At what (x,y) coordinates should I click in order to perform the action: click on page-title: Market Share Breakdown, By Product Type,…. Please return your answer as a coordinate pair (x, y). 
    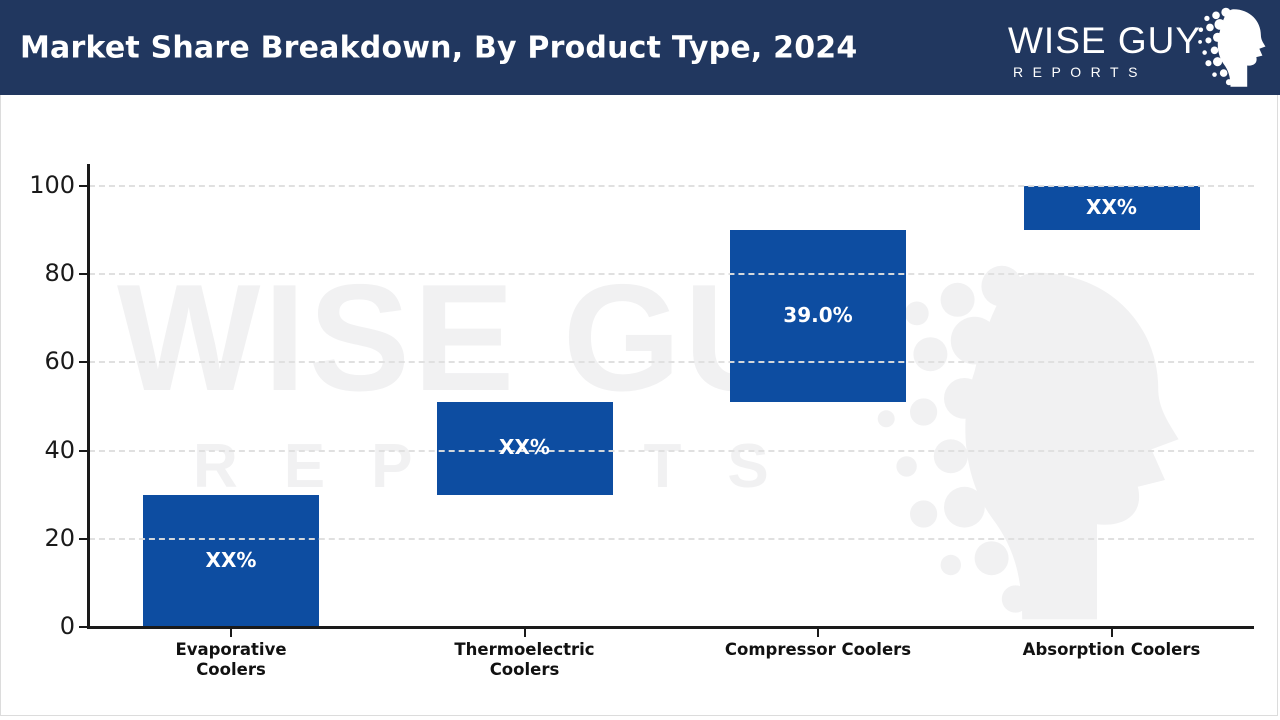
    Looking at the image, I should click on (439, 47).